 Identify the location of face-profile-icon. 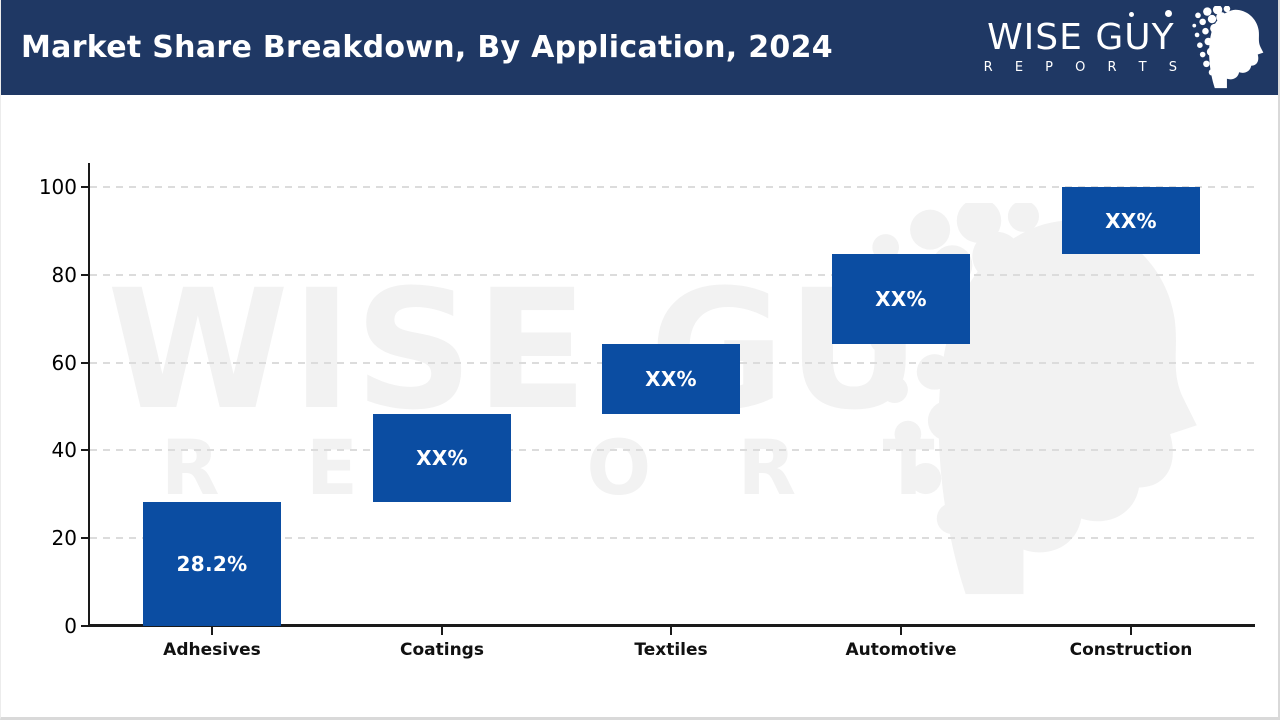
(1228, 46).